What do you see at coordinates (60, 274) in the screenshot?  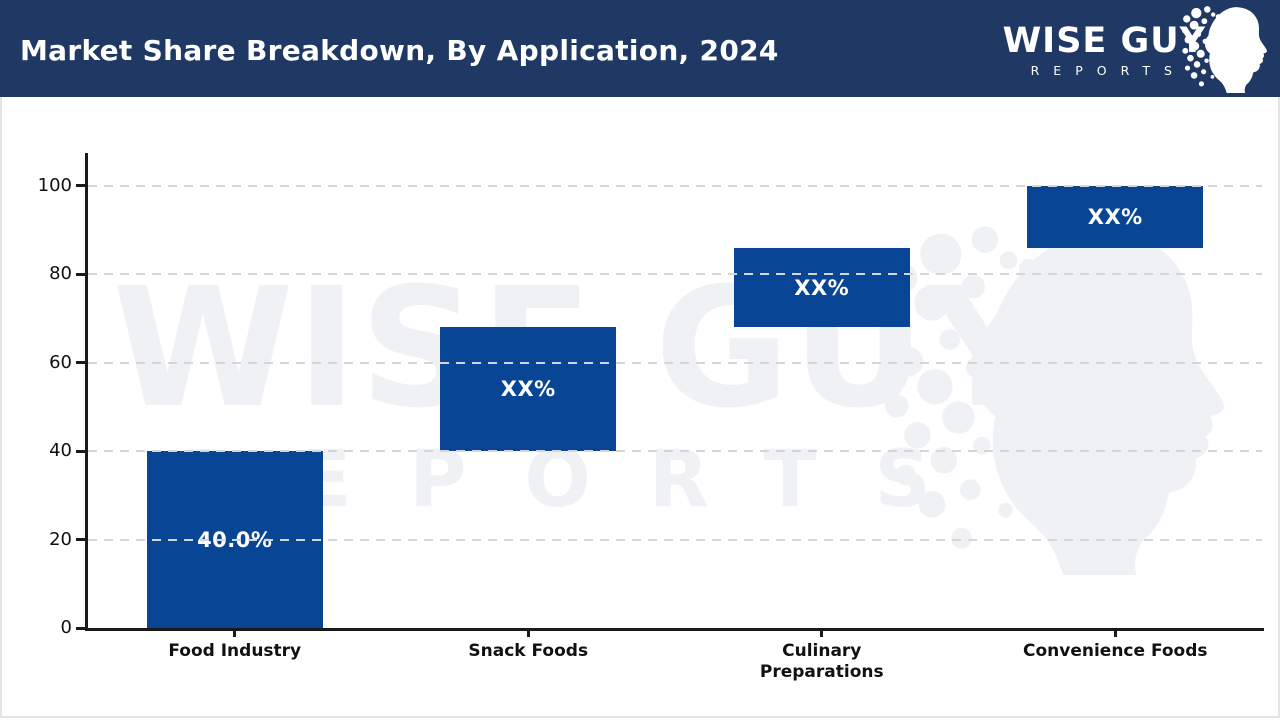 I see `y-tick-label: 80` at bounding box center [60, 274].